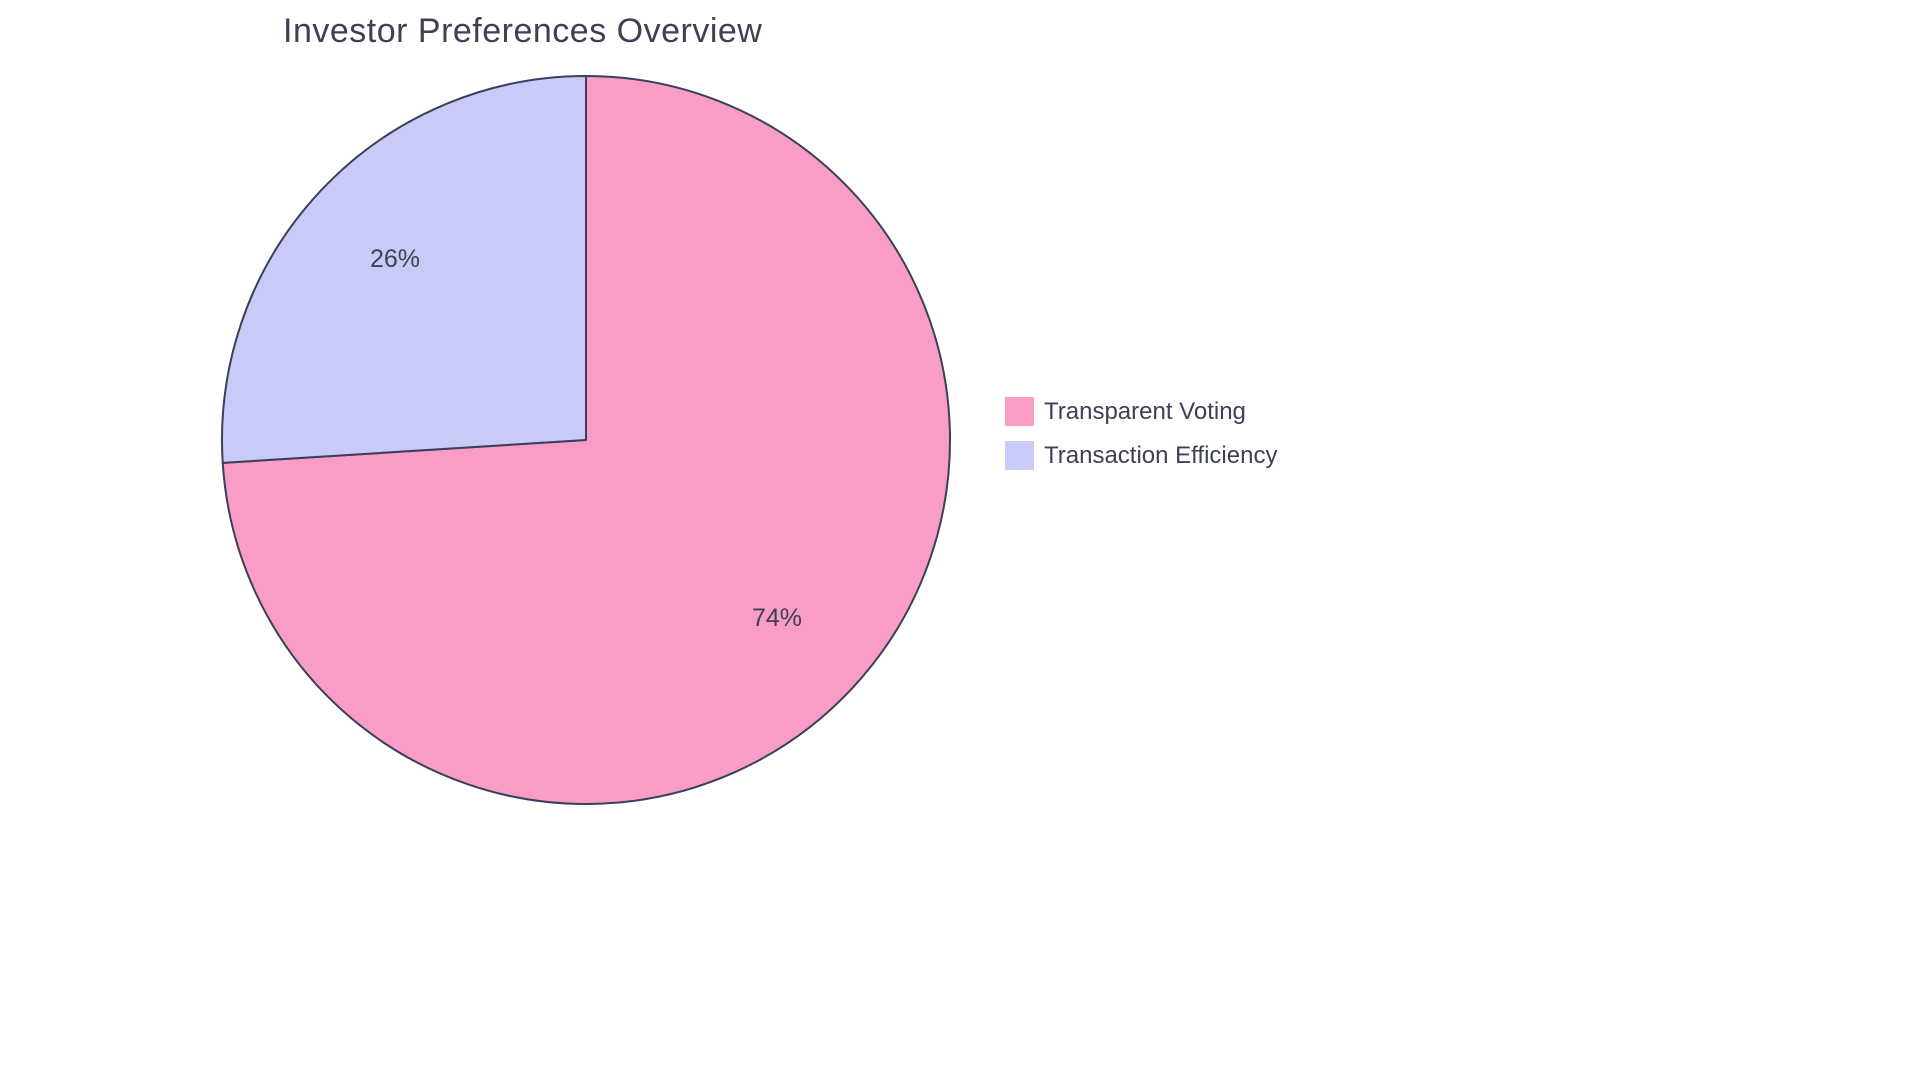 This screenshot has height=1083, width=1920. I want to click on legend-label-1: Transaction Efficiency, so click(1161, 455).